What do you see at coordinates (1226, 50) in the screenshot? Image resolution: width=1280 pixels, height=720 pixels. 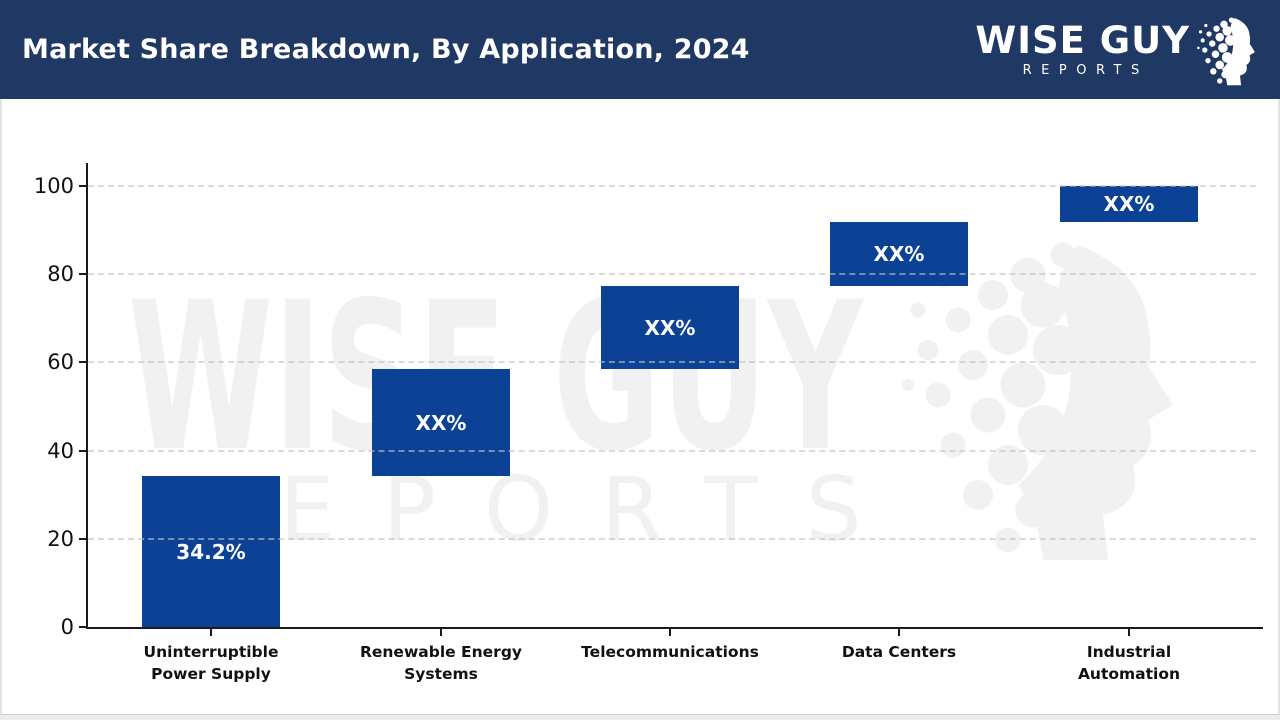 I see `logo-face-icon` at bounding box center [1226, 50].